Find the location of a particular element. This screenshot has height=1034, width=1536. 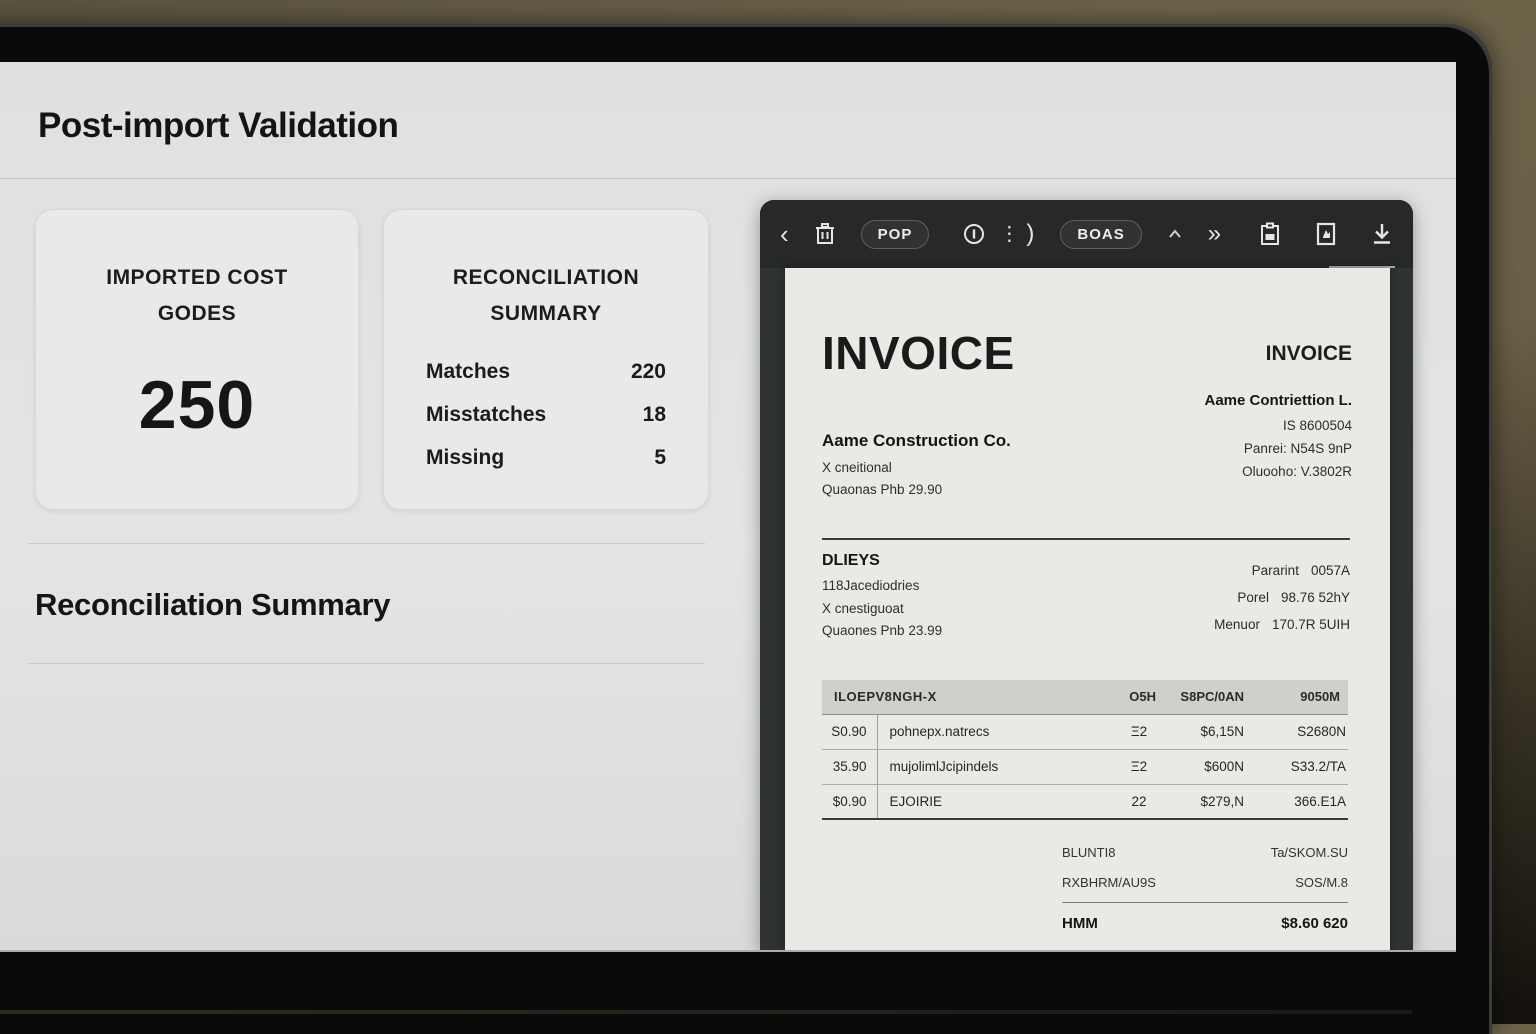

cell-amount: S2680N is located at coordinates (1300, 732).